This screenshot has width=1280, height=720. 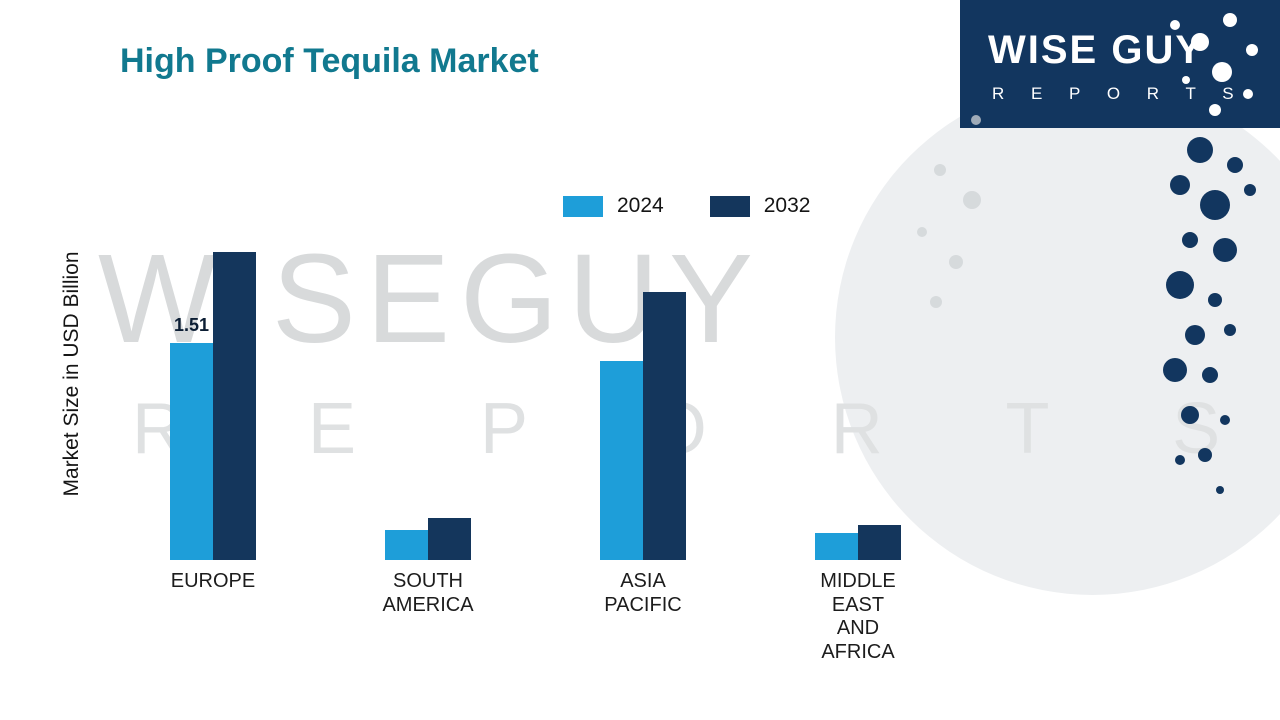 I want to click on legend-label-2032: 2032, so click(x=787, y=205).